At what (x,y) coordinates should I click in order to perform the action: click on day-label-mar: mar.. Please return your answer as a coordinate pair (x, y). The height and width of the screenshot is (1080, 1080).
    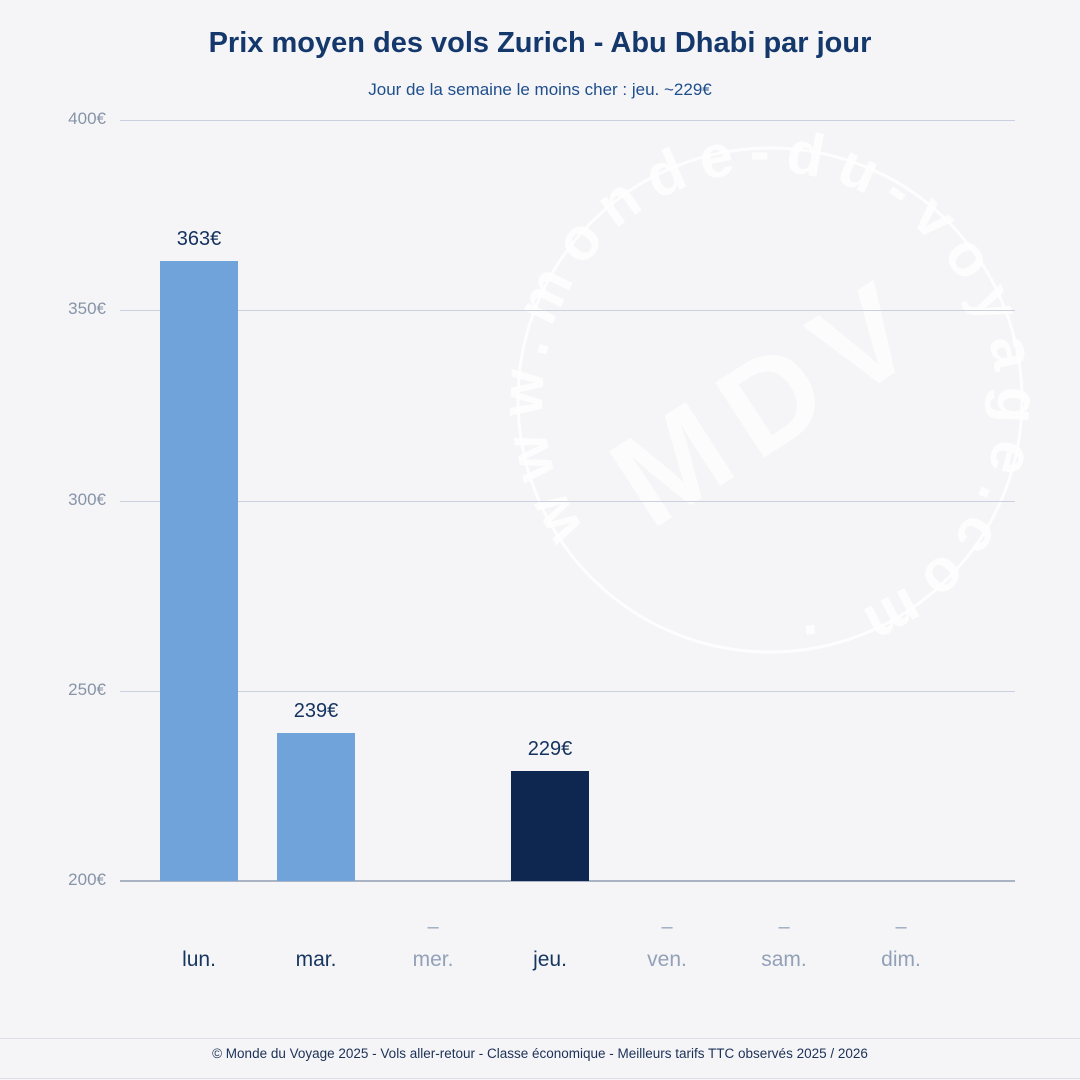
    Looking at the image, I should click on (316, 959).